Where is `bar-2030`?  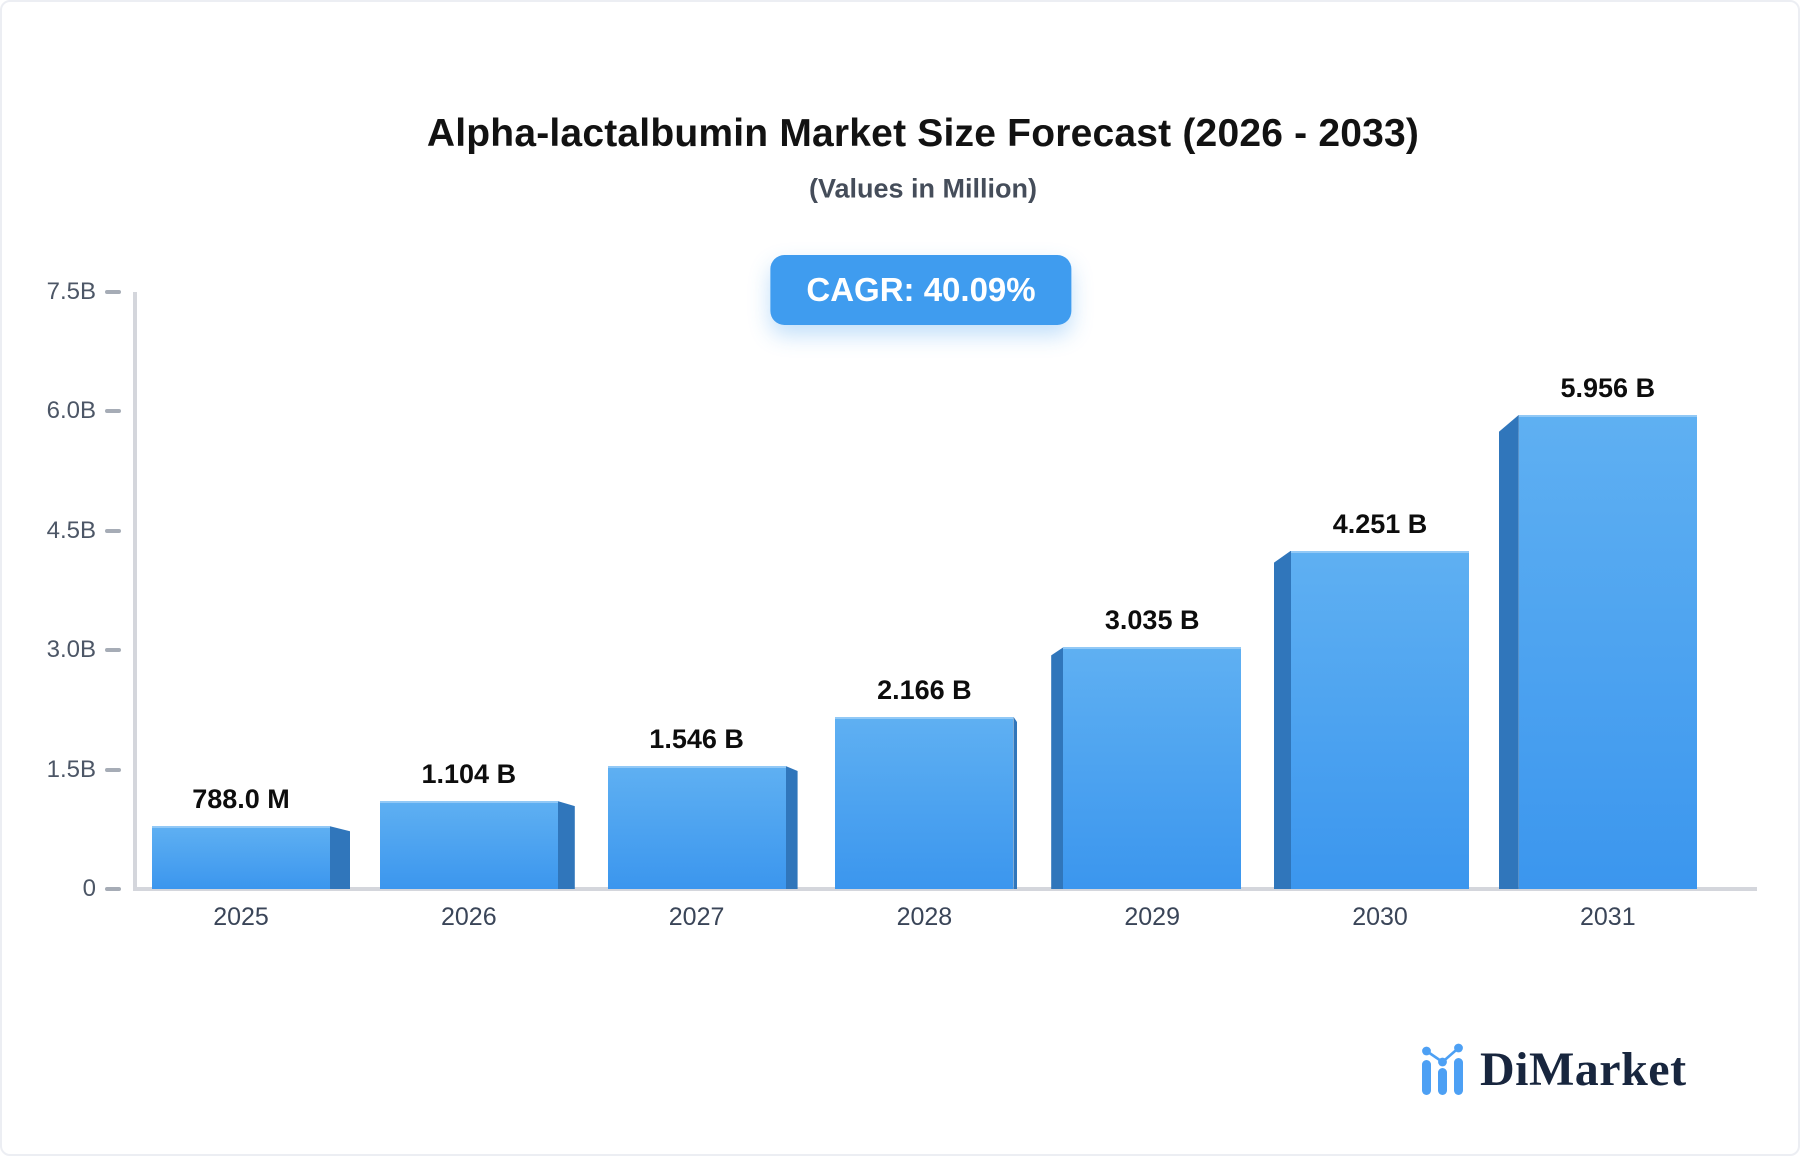
bar-2030 is located at coordinates (1380, 719).